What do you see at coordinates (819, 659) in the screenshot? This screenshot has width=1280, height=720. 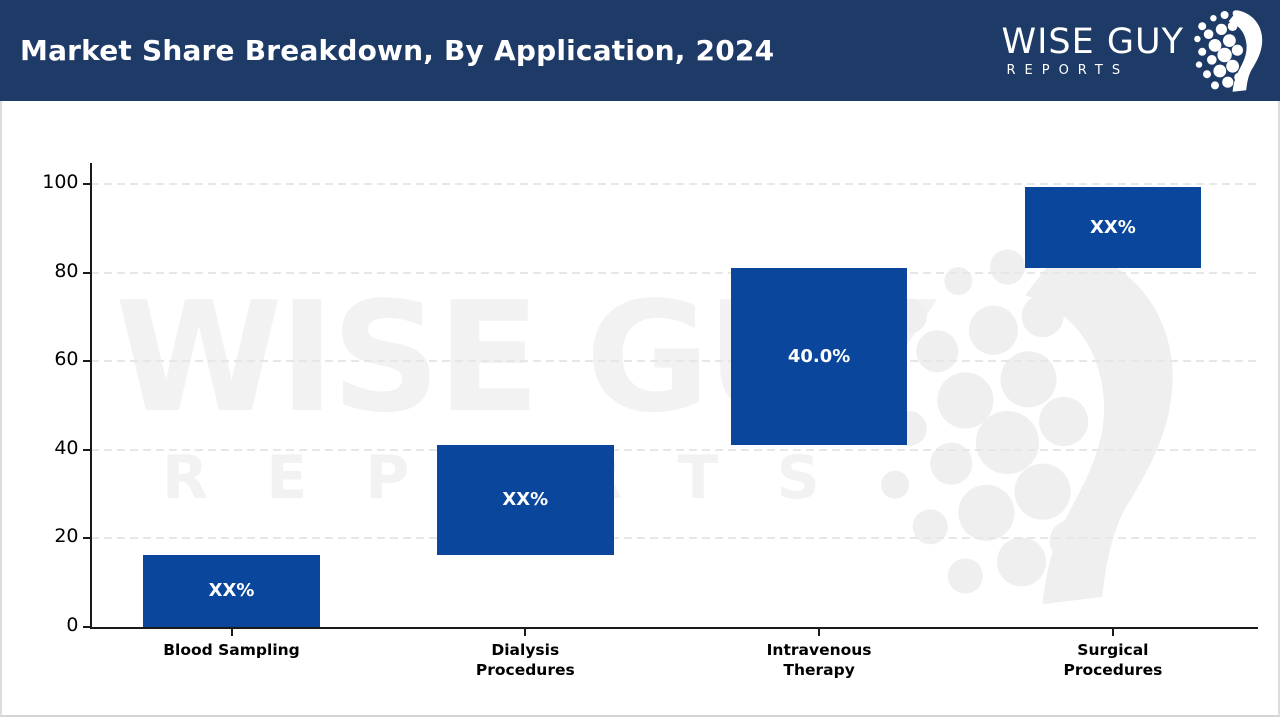 I see `x-category-label: Intravenous Therapy` at bounding box center [819, 659].